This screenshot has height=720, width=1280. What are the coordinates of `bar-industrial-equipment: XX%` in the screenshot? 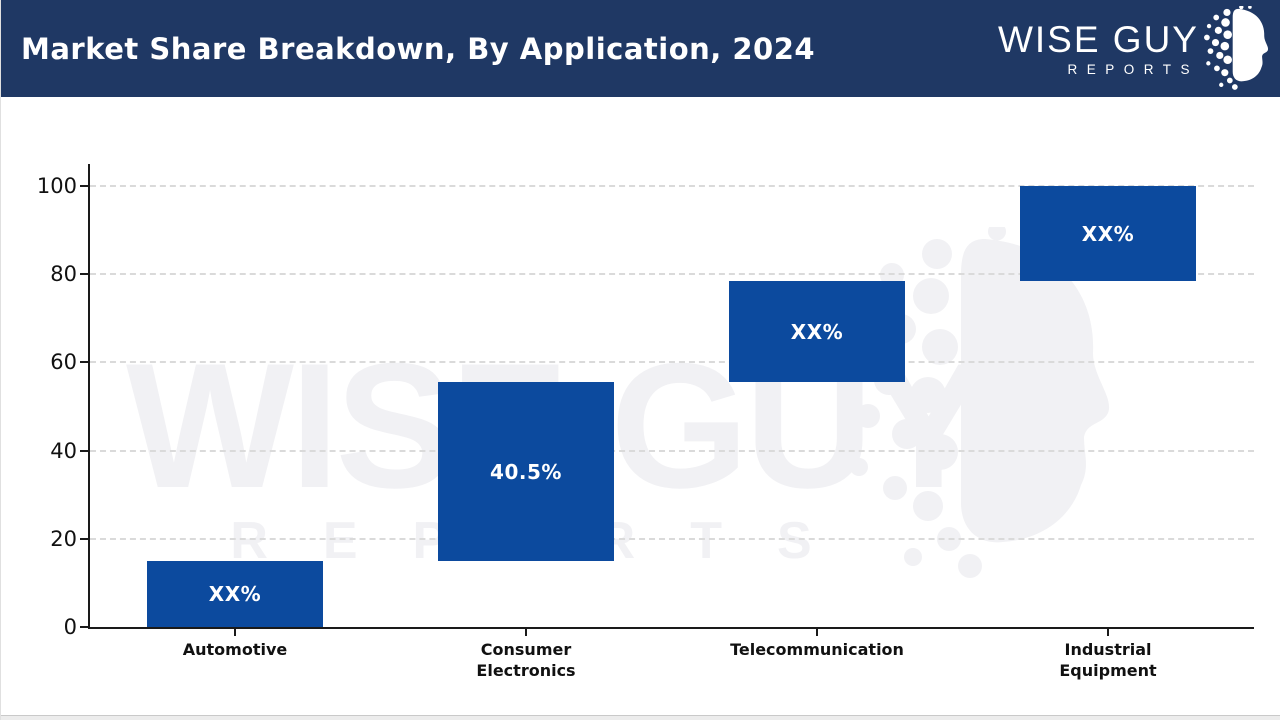 It's located at (1108, 233).